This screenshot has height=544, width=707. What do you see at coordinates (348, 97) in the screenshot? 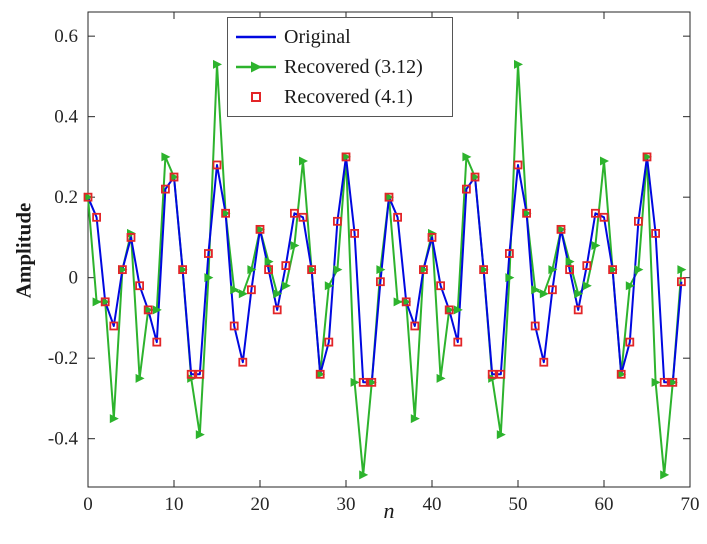
I see `legend-label: Recovered (4.1)` at bounding box center [348, 97].